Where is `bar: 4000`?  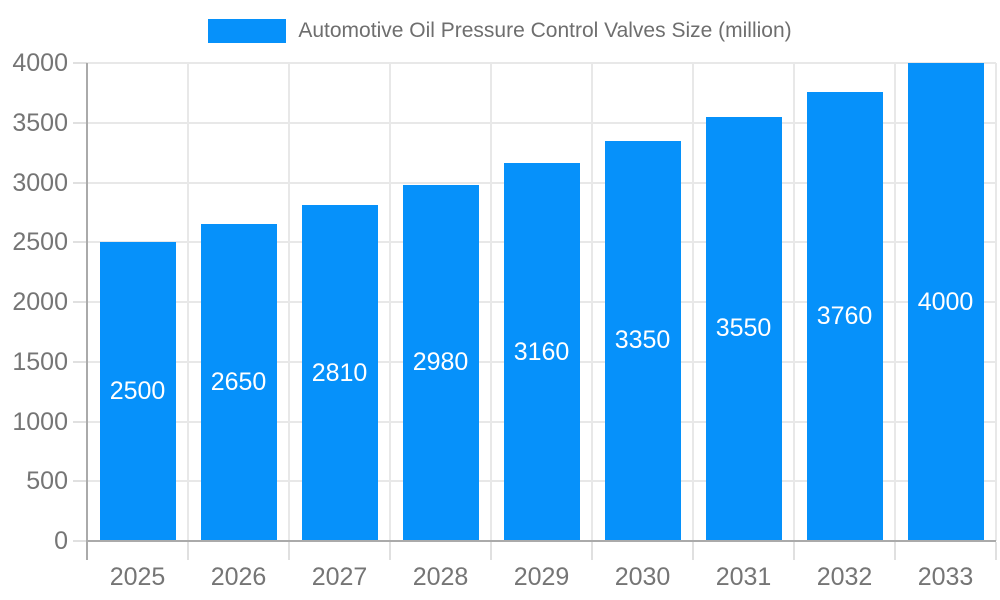
bar: 4000 is located at coordinates (945, 302).